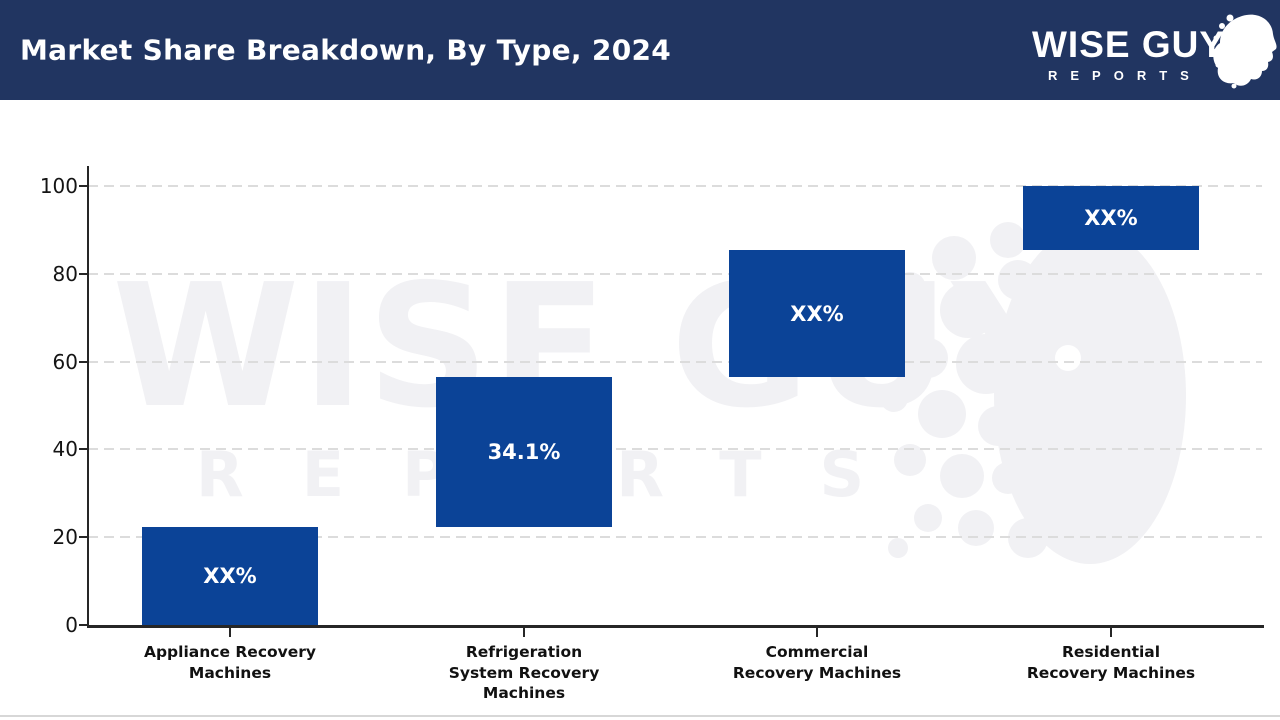 The width and height of the screenshot is (1280, 720). What do you see at coordinates (524, 672) in the screenshot?
I see `x-category-label: Refrigeration System Recovery Machines` at bounding box center [524, 672].